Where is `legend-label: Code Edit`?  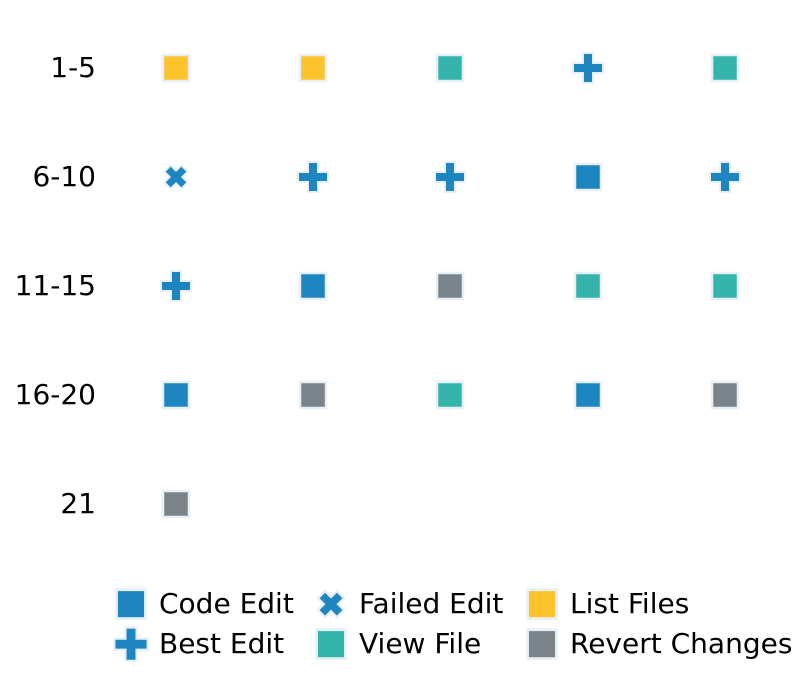 legend-label: Code Edit is located at coordinates (226, 603).